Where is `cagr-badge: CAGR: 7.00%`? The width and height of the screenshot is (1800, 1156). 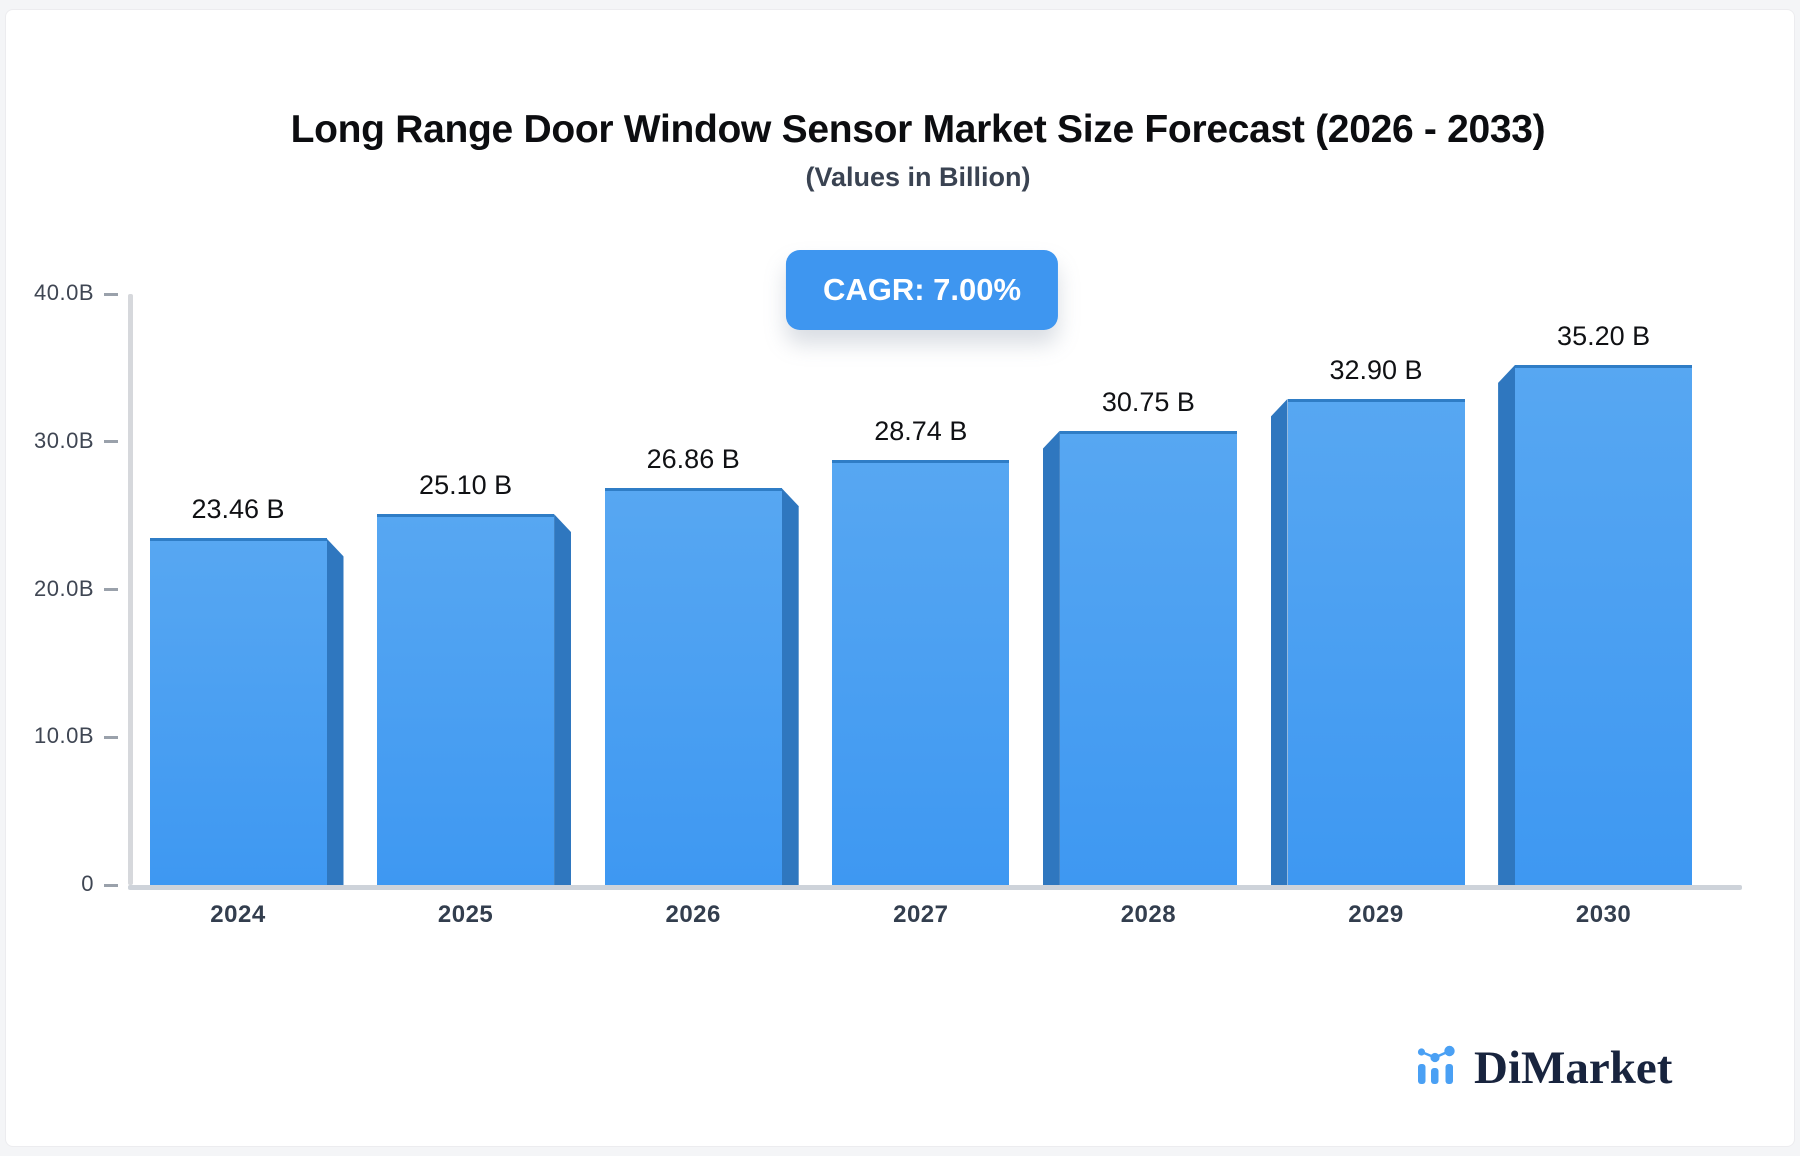
cagr-badge: CAGR: 7.00% is located at coordinates (922, 290).